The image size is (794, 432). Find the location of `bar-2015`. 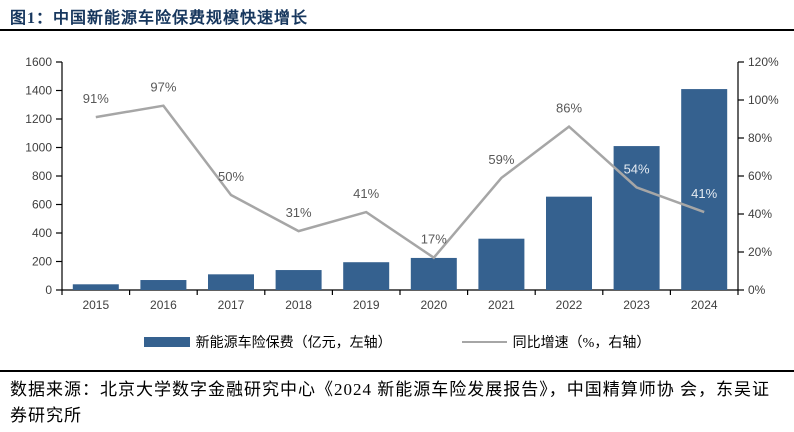

bar-2015 is located at coordinates (95, 287).